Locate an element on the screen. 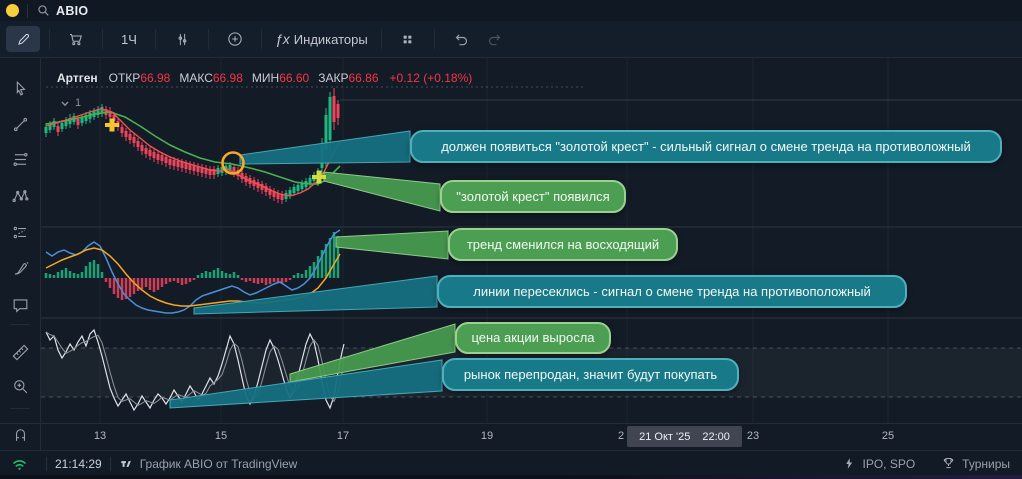 Image resolution: width=1022 pixels, height=479 pixels. xabcd-pattern-tool is located at coordinates (20, 196).